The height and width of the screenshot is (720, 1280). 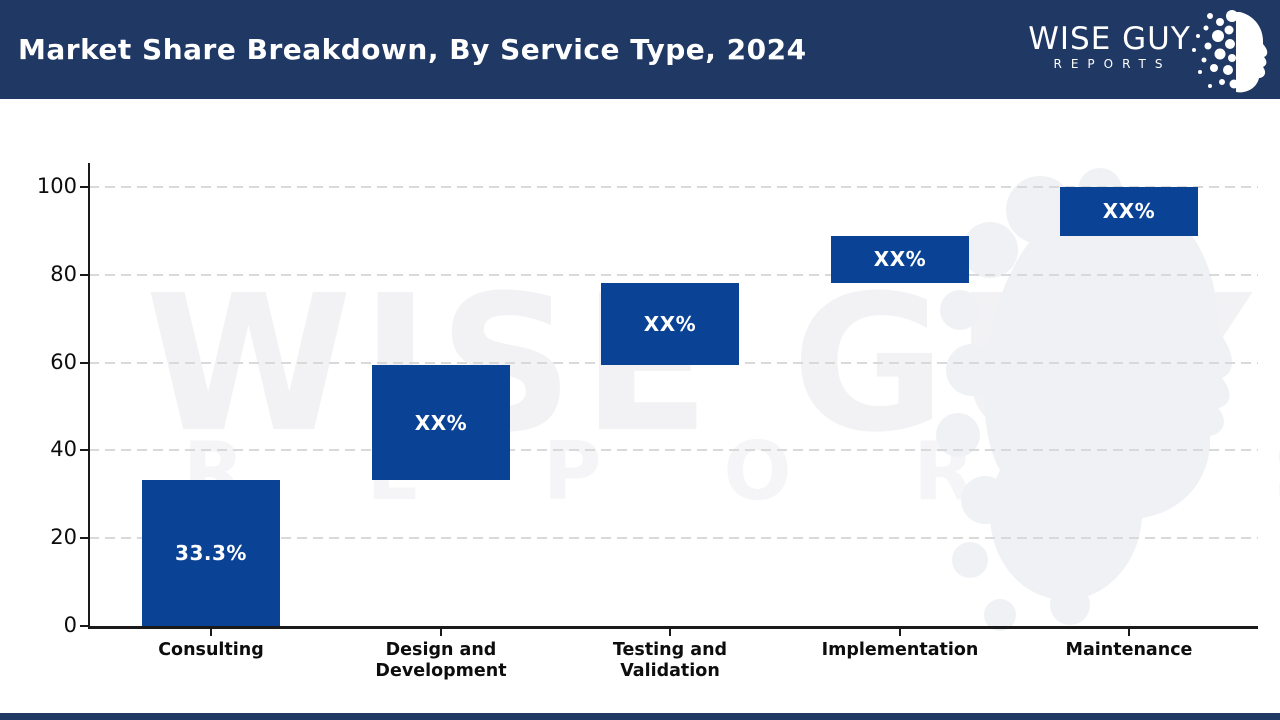 What do you see at coordinates (70, 625) in the screenshot?
I see `y-tick-label: 0` at bounding box center [70, 625].